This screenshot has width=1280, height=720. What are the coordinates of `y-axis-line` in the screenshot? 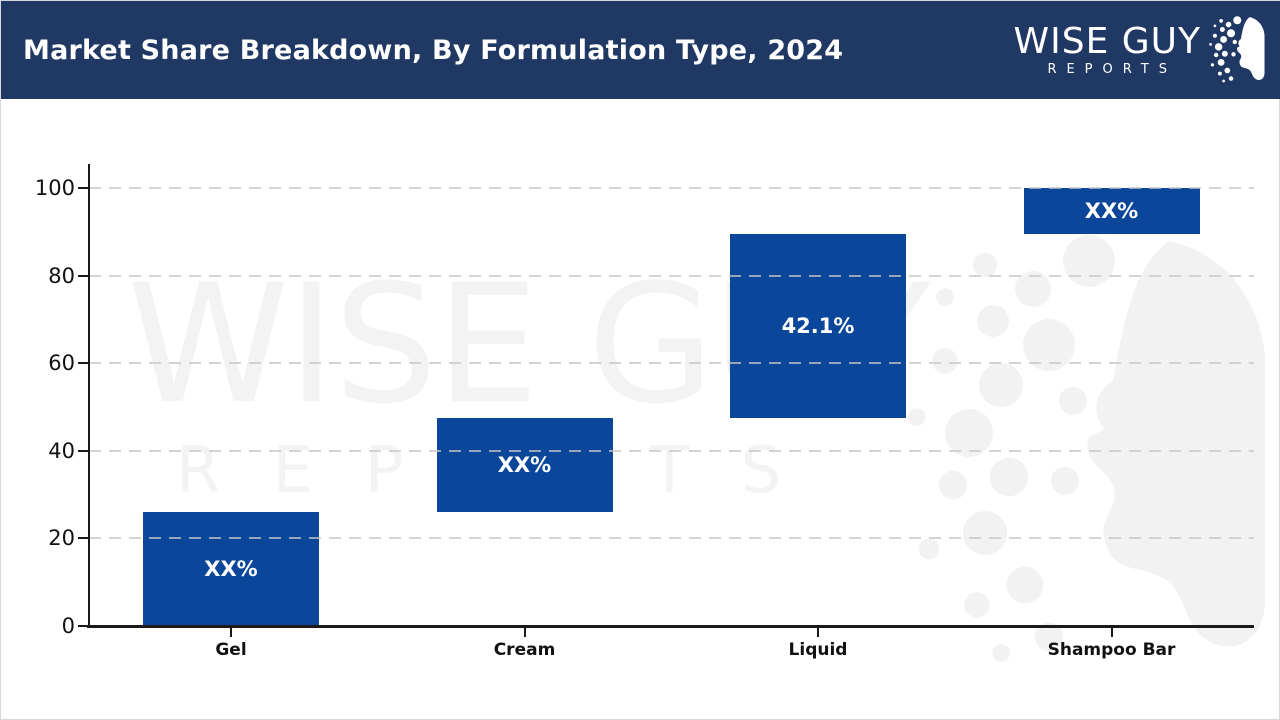 It's located at (89, 396).